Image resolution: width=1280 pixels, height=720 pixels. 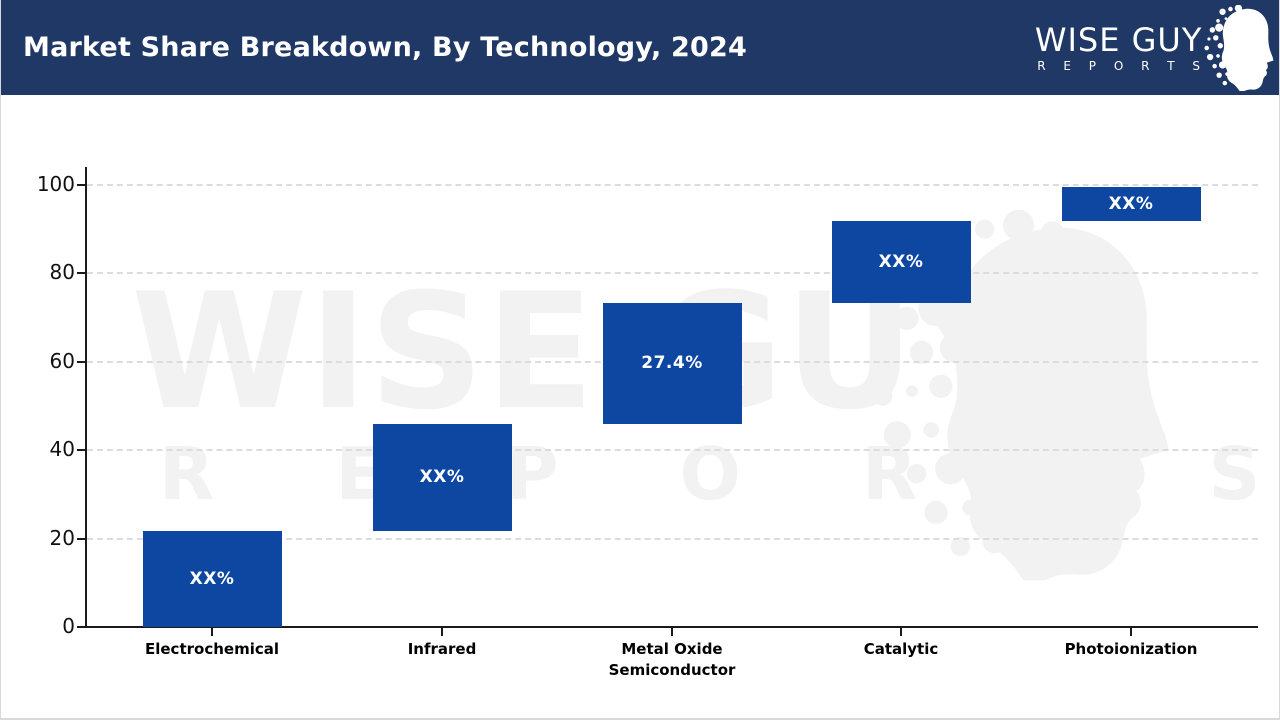 What do you see at coordinates (672, 659) in the screenshot?
I see `x-tick-label: Metal Oxide Semiconductor` at bounding box center [672, 659].